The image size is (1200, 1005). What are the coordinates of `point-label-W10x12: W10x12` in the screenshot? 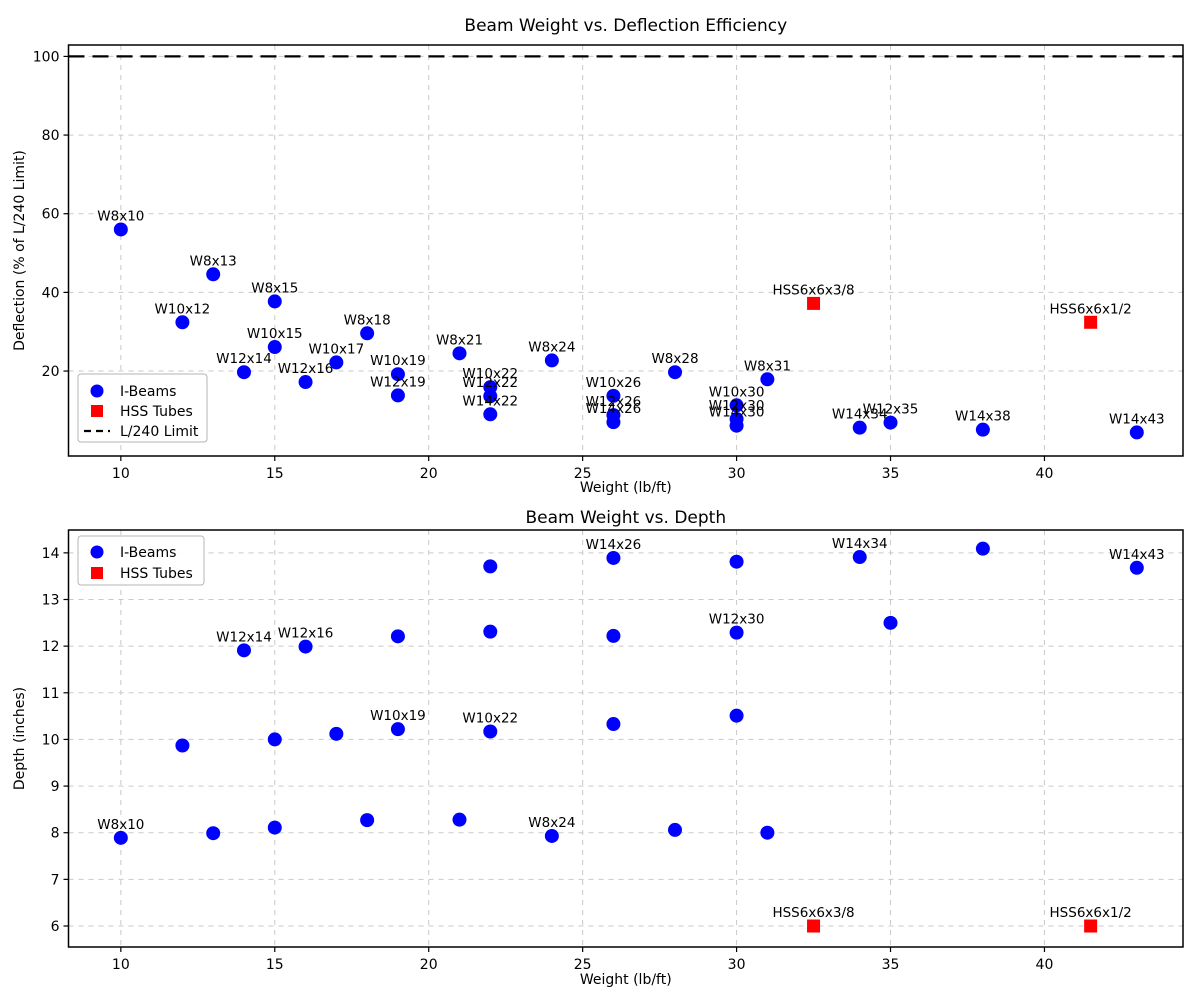 It's located at (183, 309).